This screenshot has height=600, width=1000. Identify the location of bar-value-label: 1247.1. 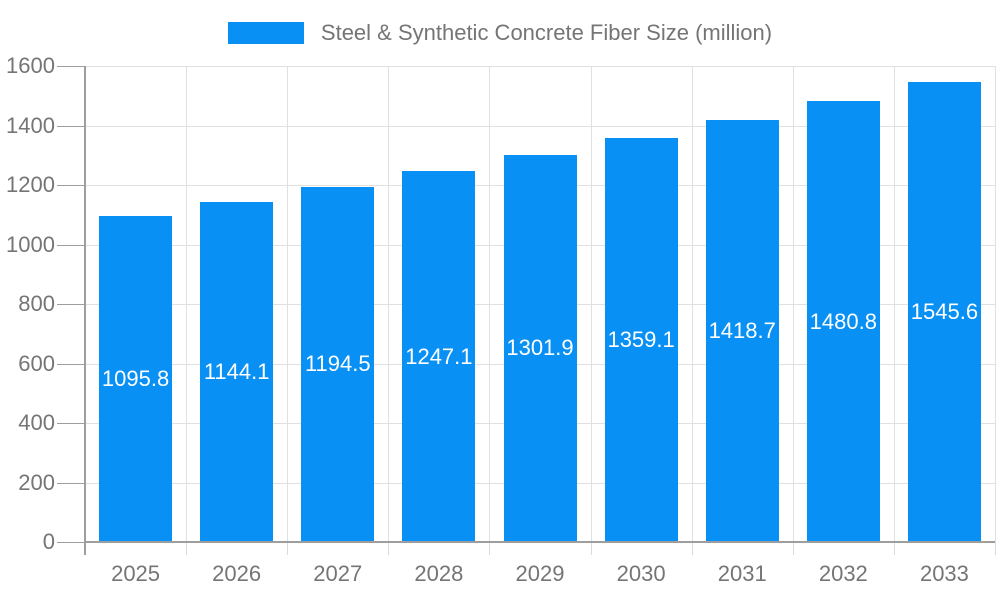
(439, 356).